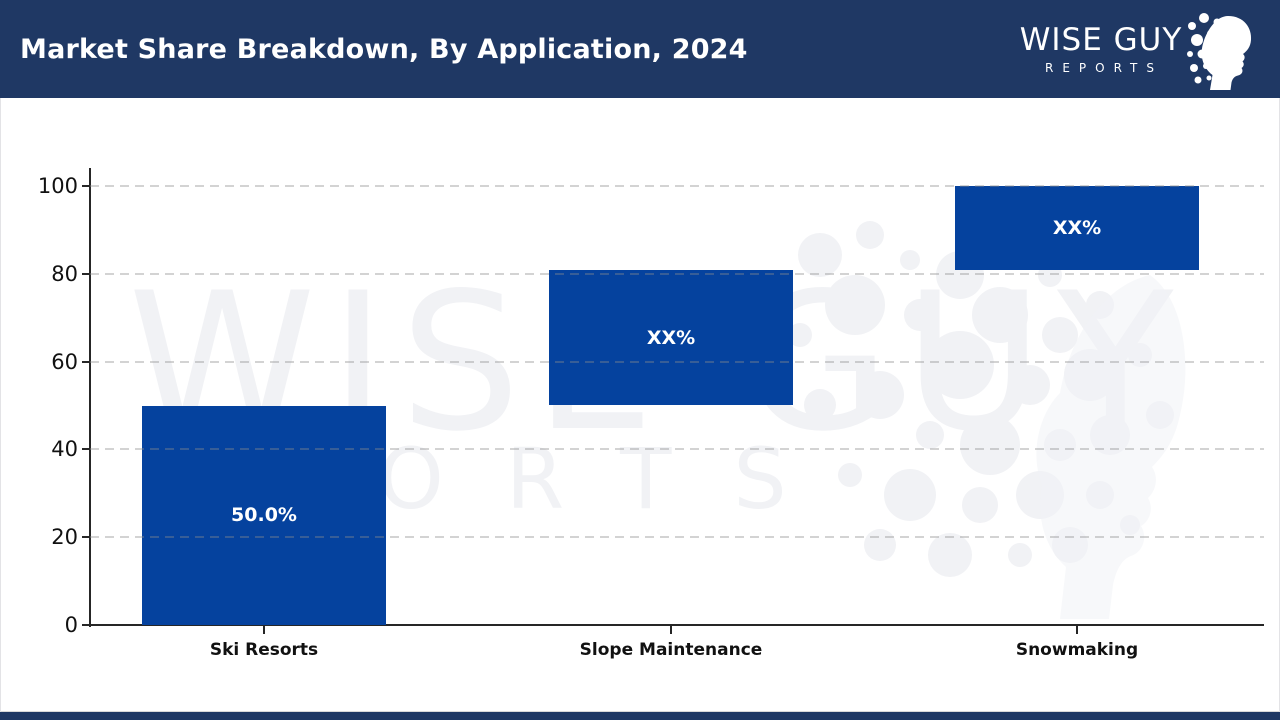 This screenshot has width=1280, height=720. What do you see at coordinates (1101, 40) in the screenshot?
I see `logo-wordmark: WISE GUY` at bounding box center [1101, 40].